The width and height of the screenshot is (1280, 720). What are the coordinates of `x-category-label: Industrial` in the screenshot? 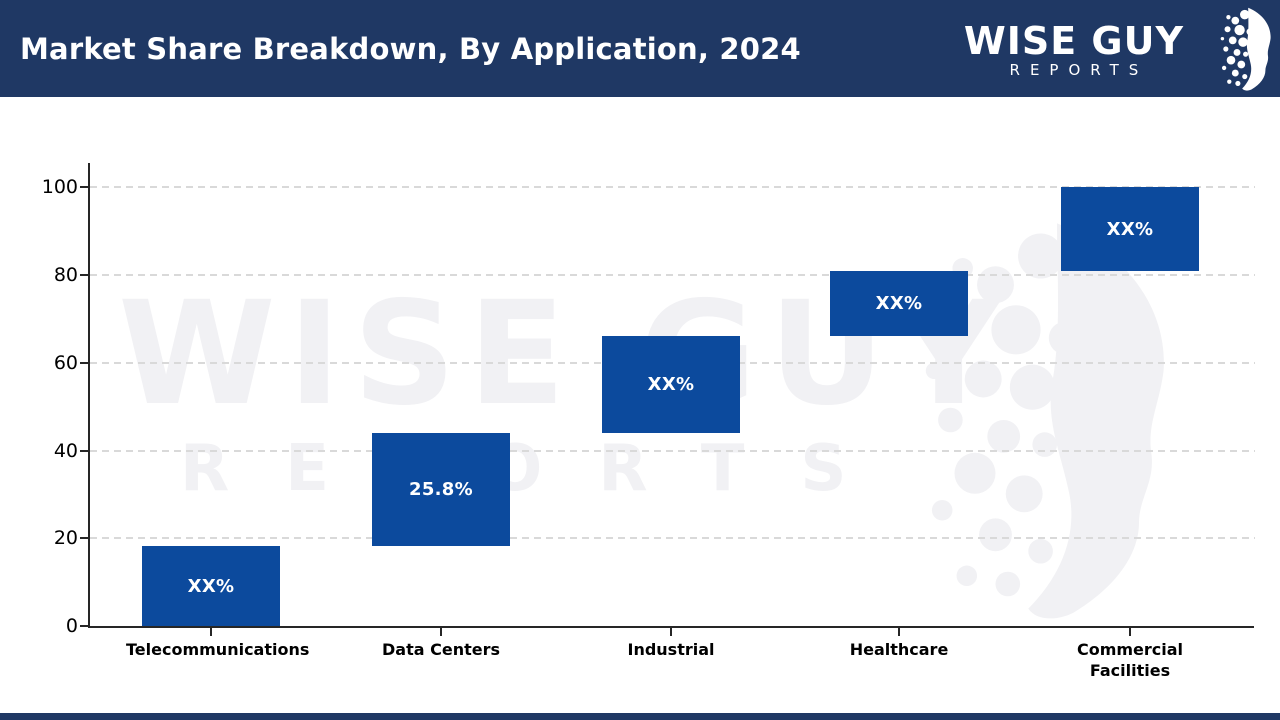 It's located at (671, 649).